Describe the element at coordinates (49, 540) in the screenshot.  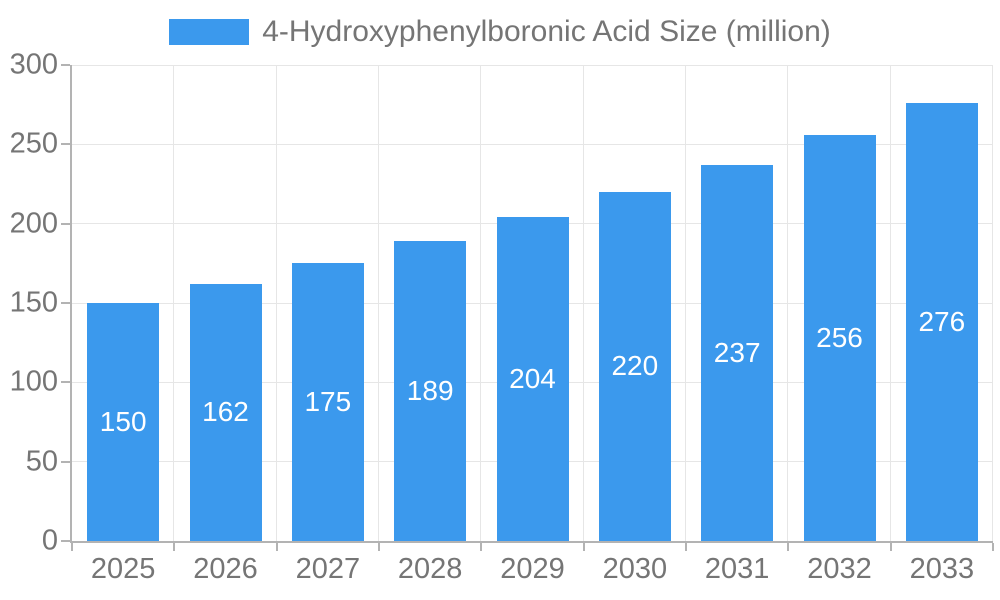
I see `y-tick-label: 0` at that location.